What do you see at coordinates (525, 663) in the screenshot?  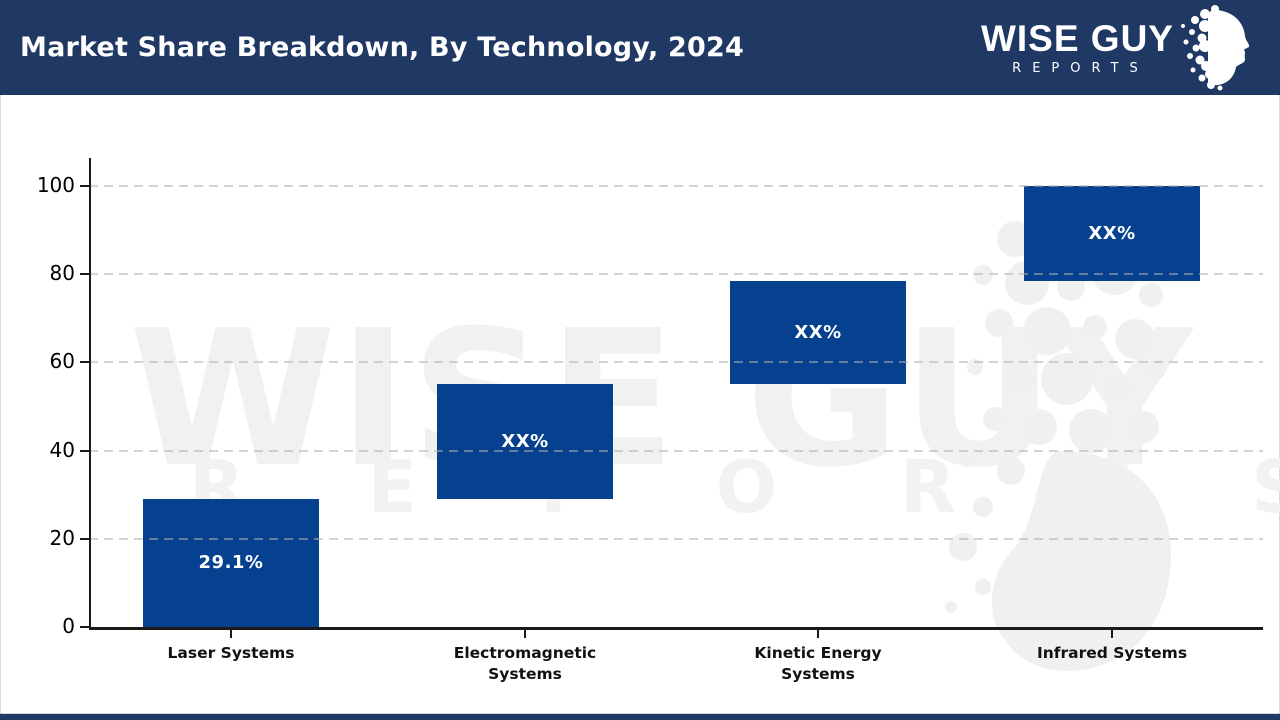 I see `x-category-label-electromagnetic-systems: Electromagnetic Systems` at bounding box center [525, 663].